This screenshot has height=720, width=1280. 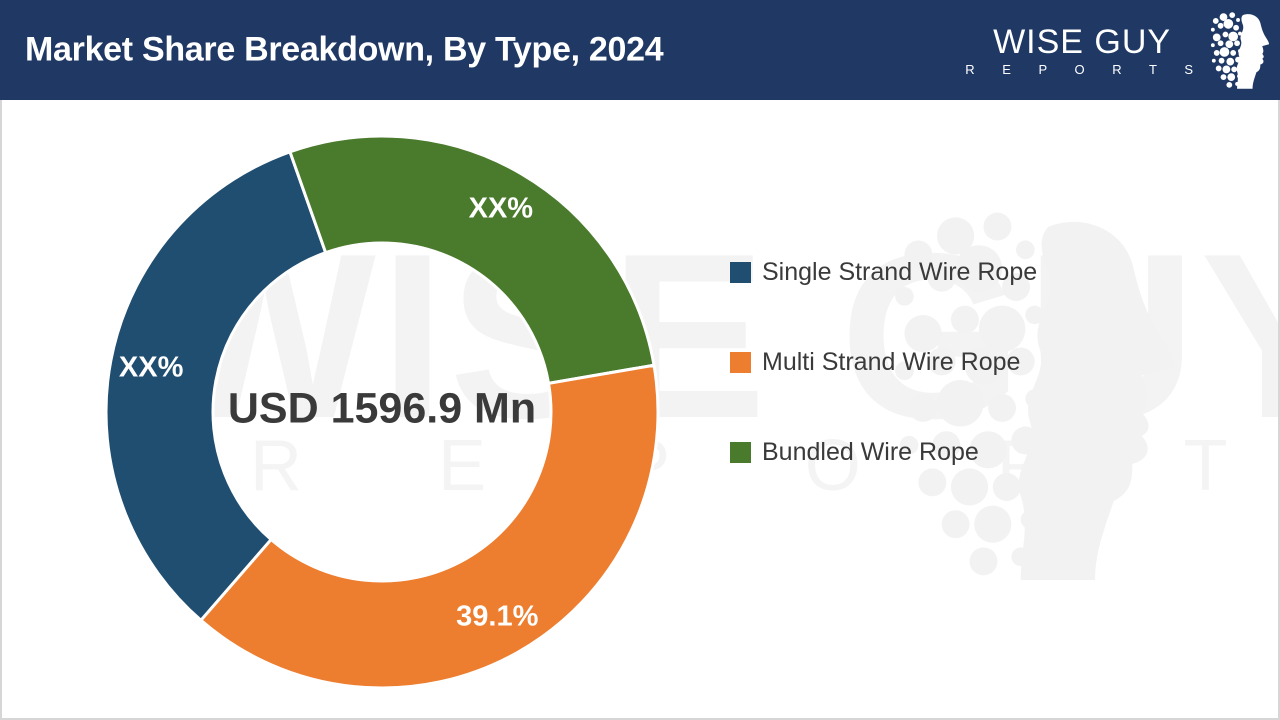 What do you see at coordinates (382, 408) in the screenshot?
I see `donut-center-value: USD 1596.9 Mn` at bounding box center [382, 408].